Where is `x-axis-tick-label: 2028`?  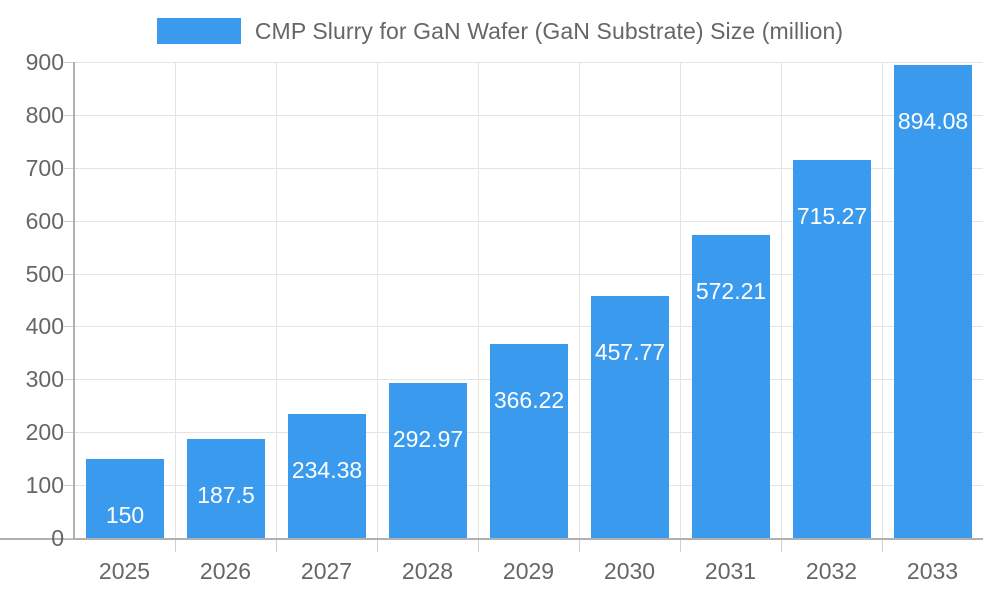 x-axis-tick-label: 2028 is located at coordinates (427, 571).